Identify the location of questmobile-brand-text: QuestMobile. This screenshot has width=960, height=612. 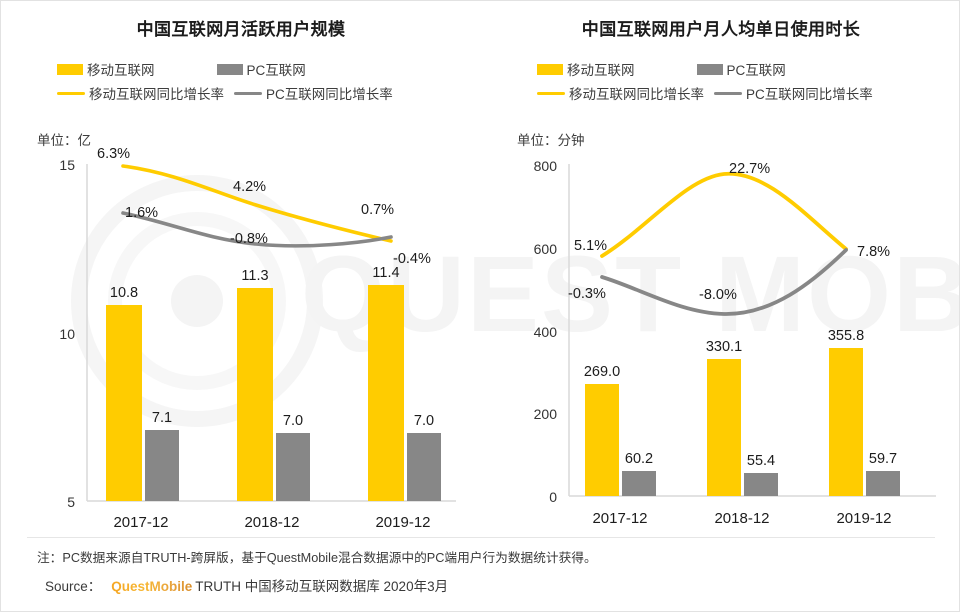
(152, 586).